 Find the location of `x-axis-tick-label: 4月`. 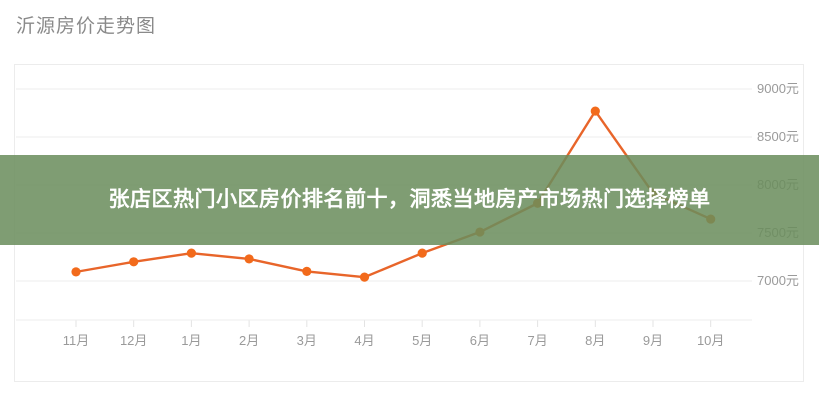

x-axis-tick-label: 4月 is located at coordinates (364, 340).